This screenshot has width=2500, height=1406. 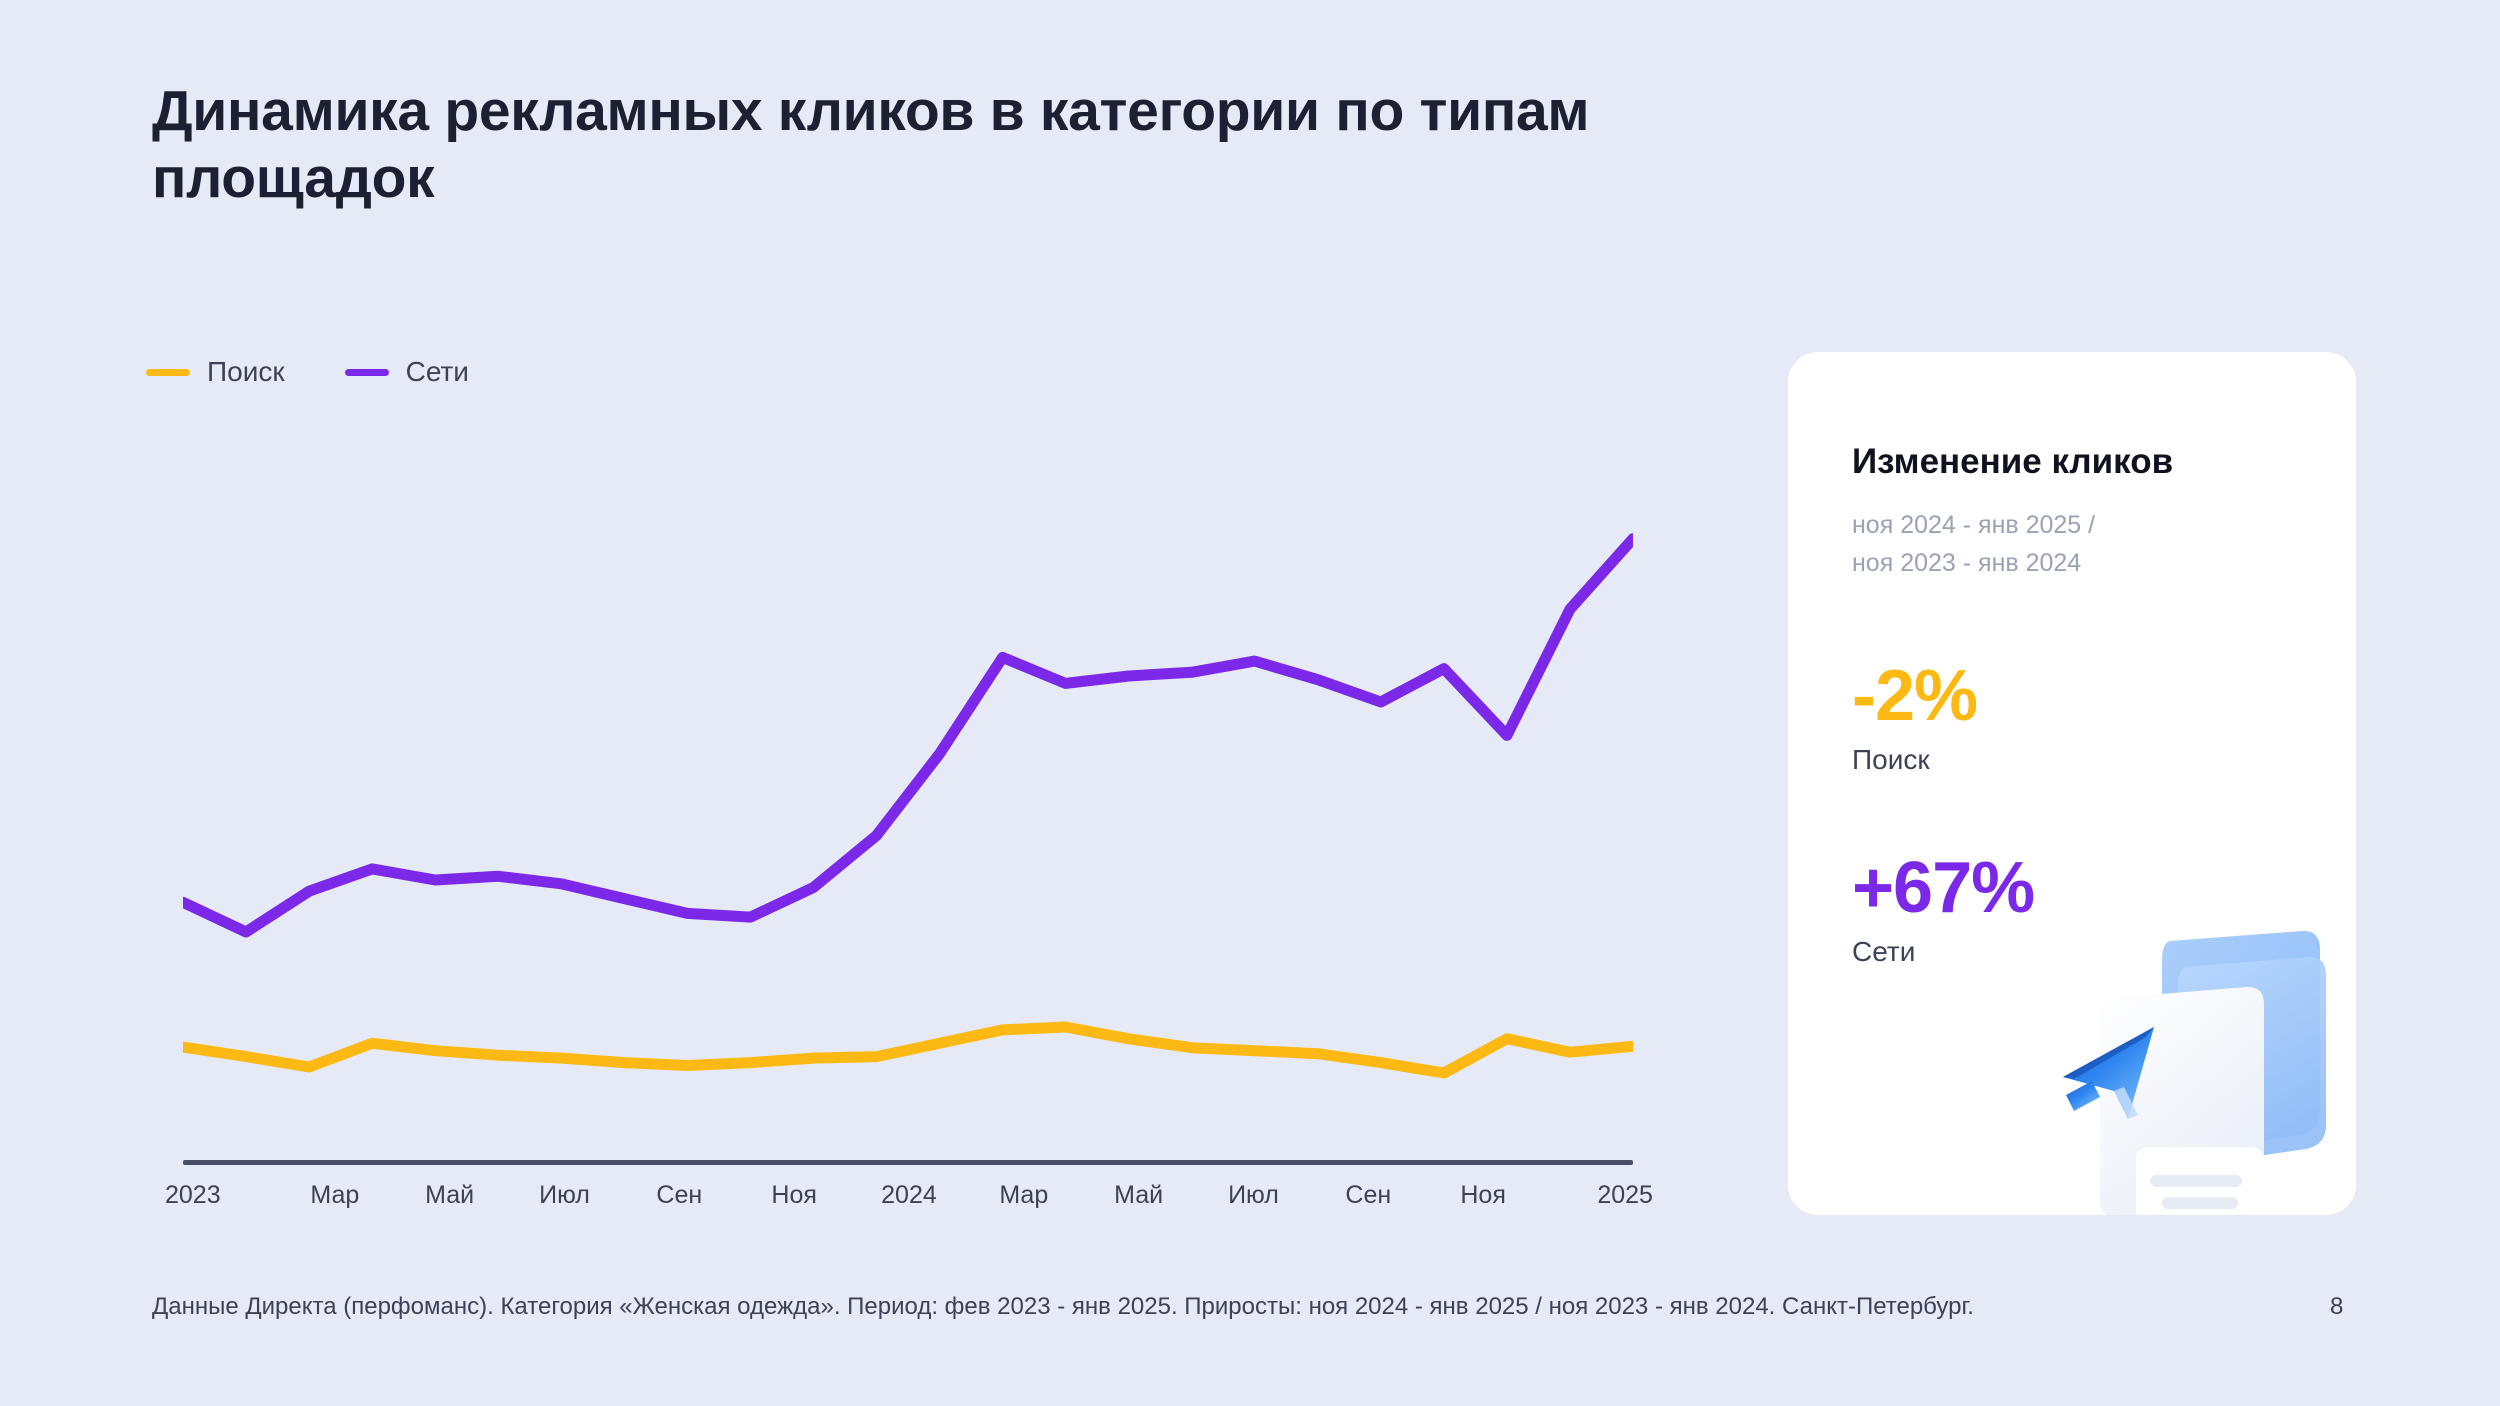 I want to click on x-tick-label: 2025, so click(x=1625, y=1195).